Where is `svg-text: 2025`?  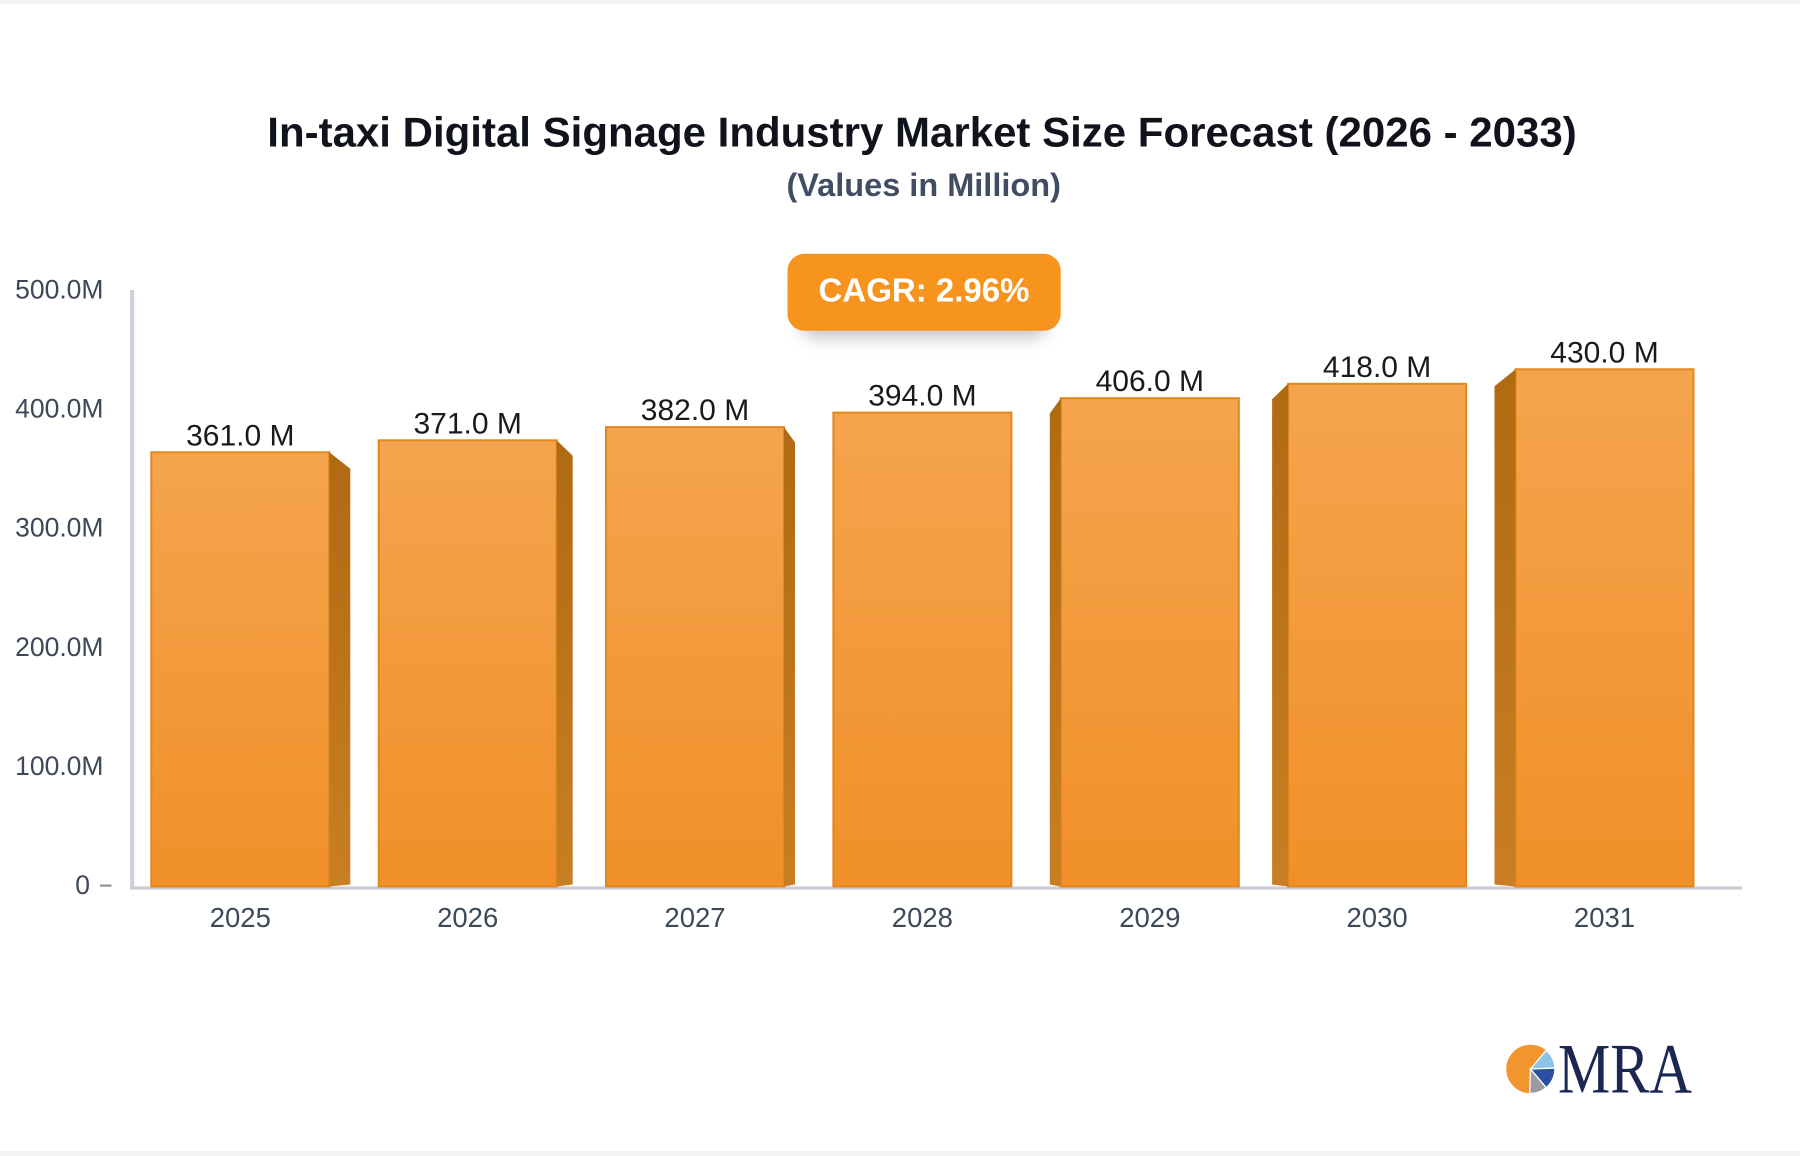 svg-text: 2025 is located at coordinates (240, 917).